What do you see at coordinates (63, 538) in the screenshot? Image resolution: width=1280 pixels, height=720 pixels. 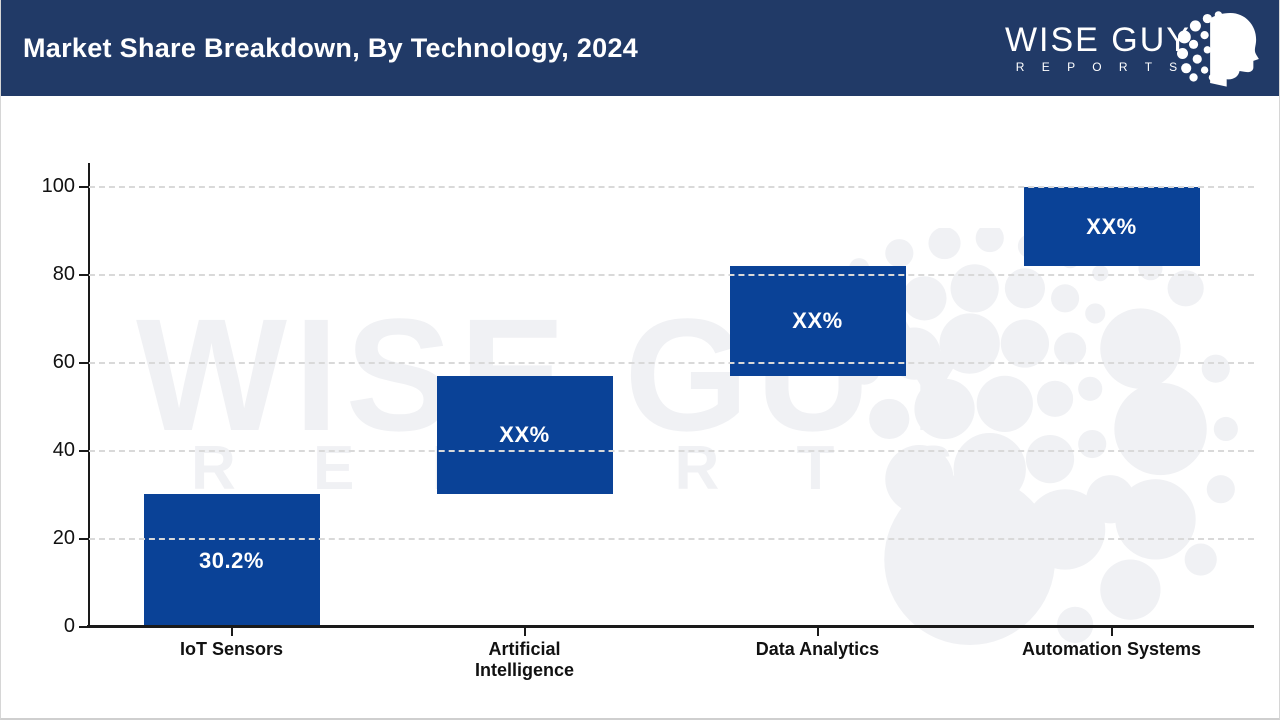 I see `y-tick-label: 20` at bounding box center [63, 538].